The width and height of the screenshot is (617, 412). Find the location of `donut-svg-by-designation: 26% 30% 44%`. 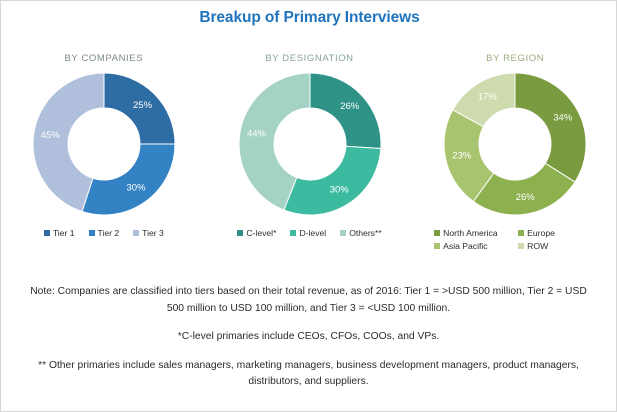

donut-svg-by-designation: 26% 30% 44% is located at coordinates (309, 144).